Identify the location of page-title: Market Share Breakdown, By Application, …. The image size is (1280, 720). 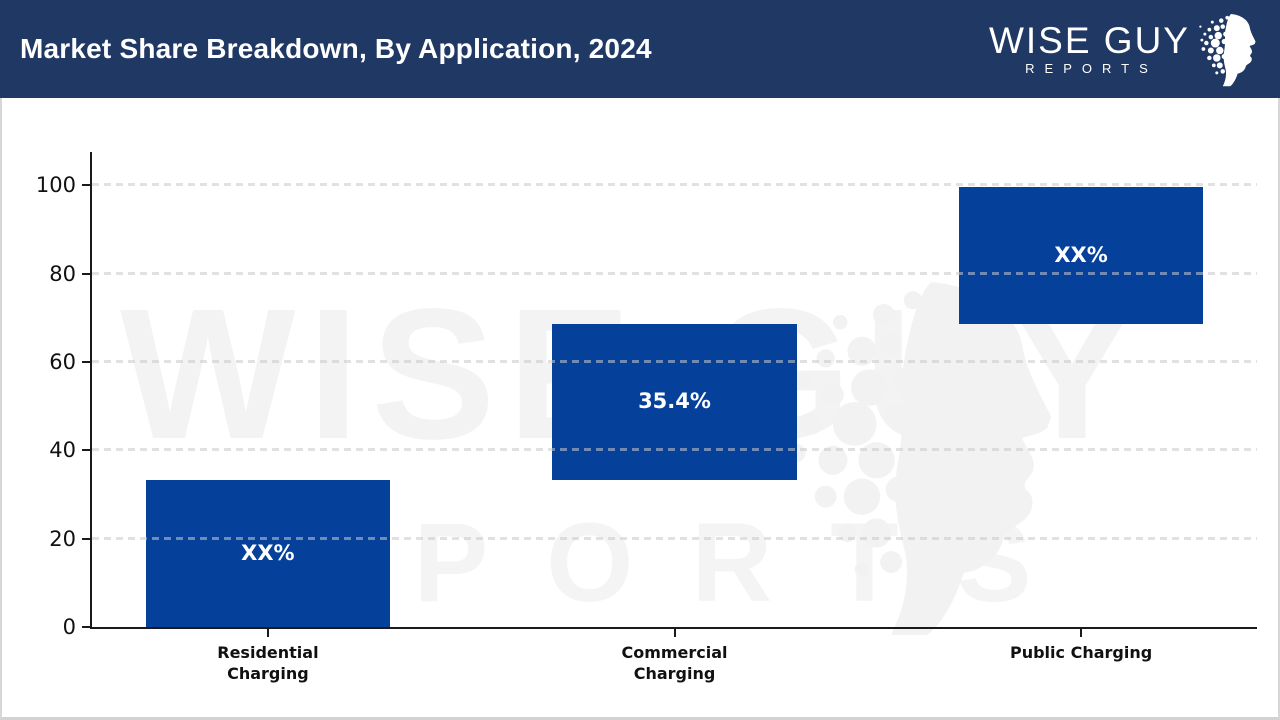
(336, 48).